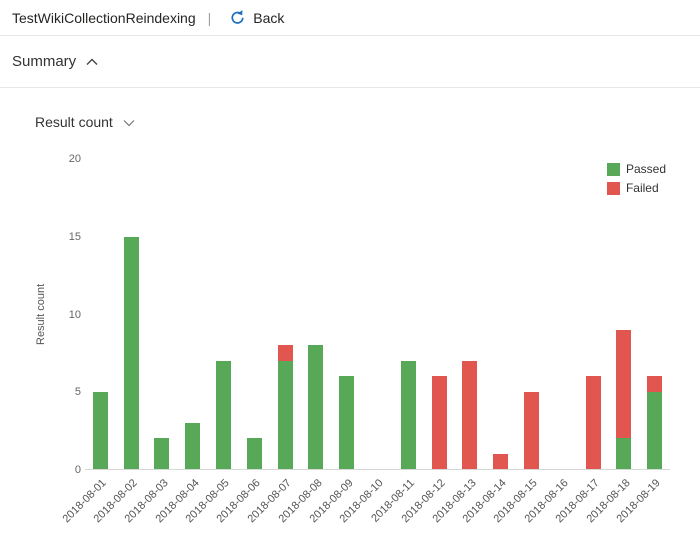 The height and width of the screenshot is (553, 700). What do you see at coordinates (334, 342) in the screenshot?
I see `bar-group: 2018-08-09` at bounding box center [334, 342].